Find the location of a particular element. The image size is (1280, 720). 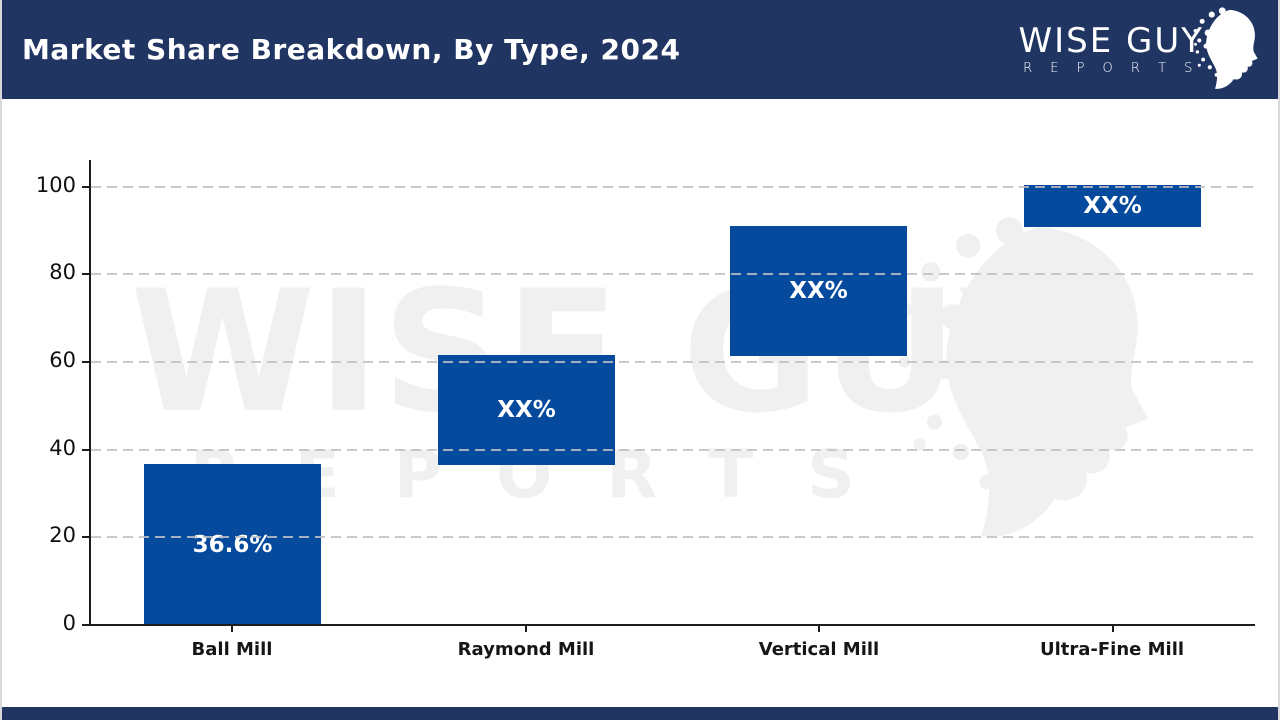

wiseguy-logo: WISE GUY R E P O R T S is located at coordinates (1143, 50).